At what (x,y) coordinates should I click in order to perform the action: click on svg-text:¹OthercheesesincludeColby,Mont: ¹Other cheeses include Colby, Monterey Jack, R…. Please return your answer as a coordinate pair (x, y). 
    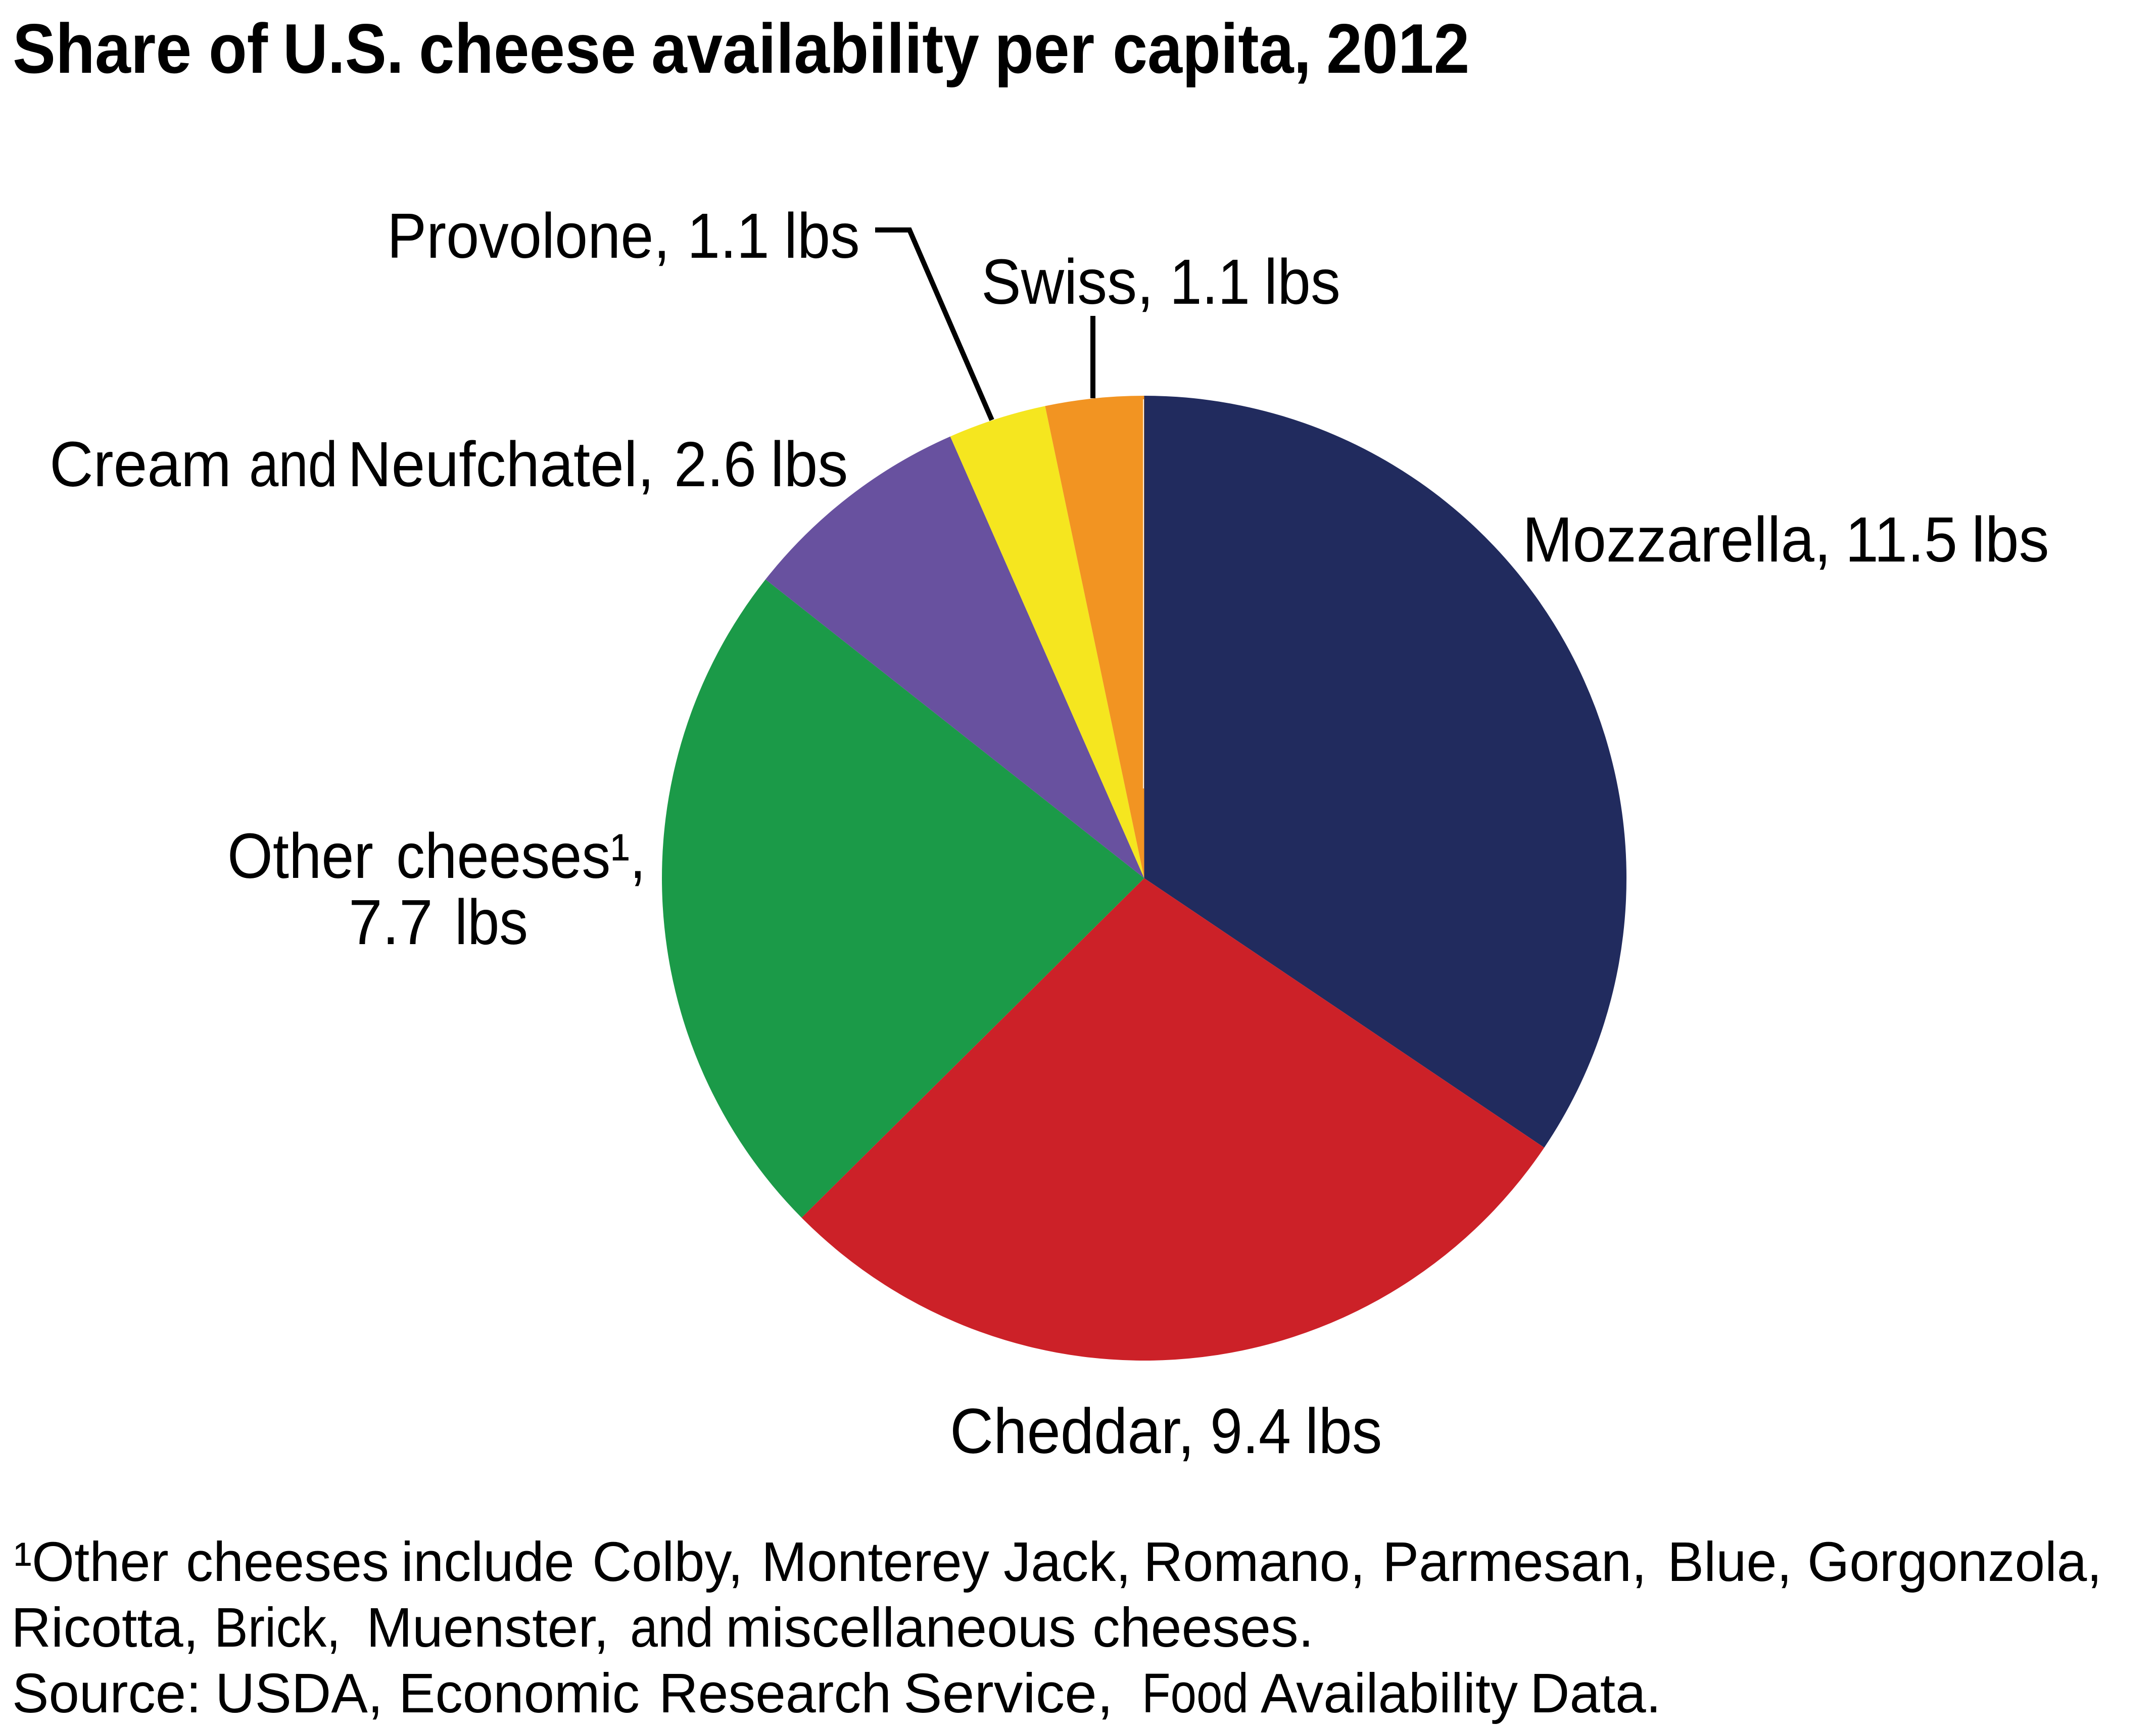
    Looking at the image, I should click on (1058, 1562).